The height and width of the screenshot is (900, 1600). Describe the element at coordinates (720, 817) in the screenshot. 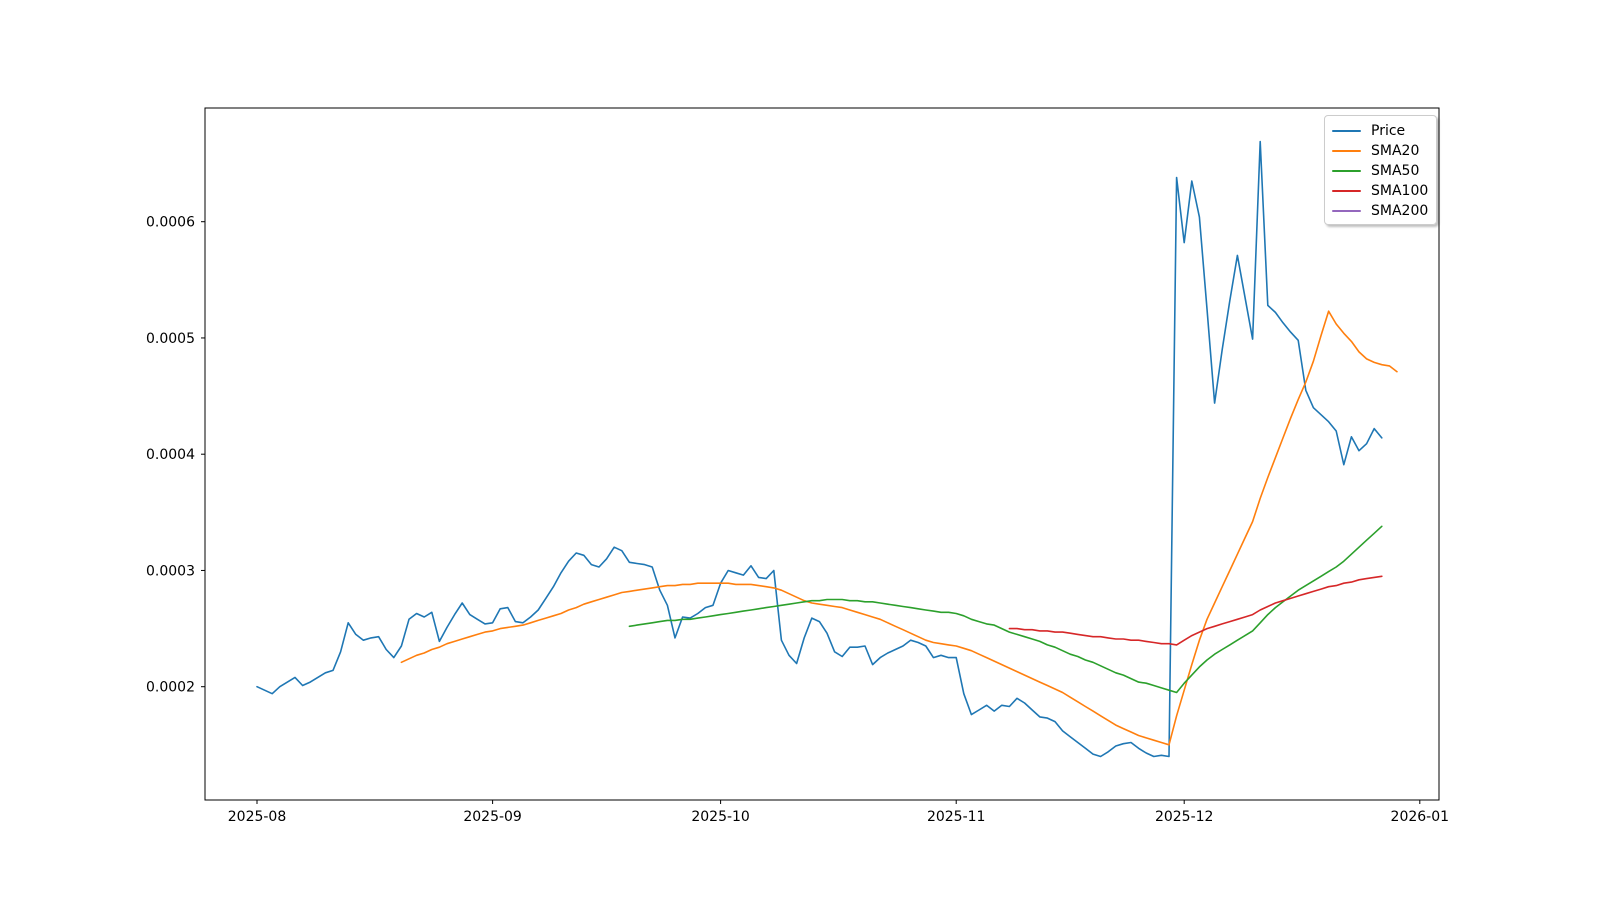

I see `x-tick-label: 2025-10` at that location.